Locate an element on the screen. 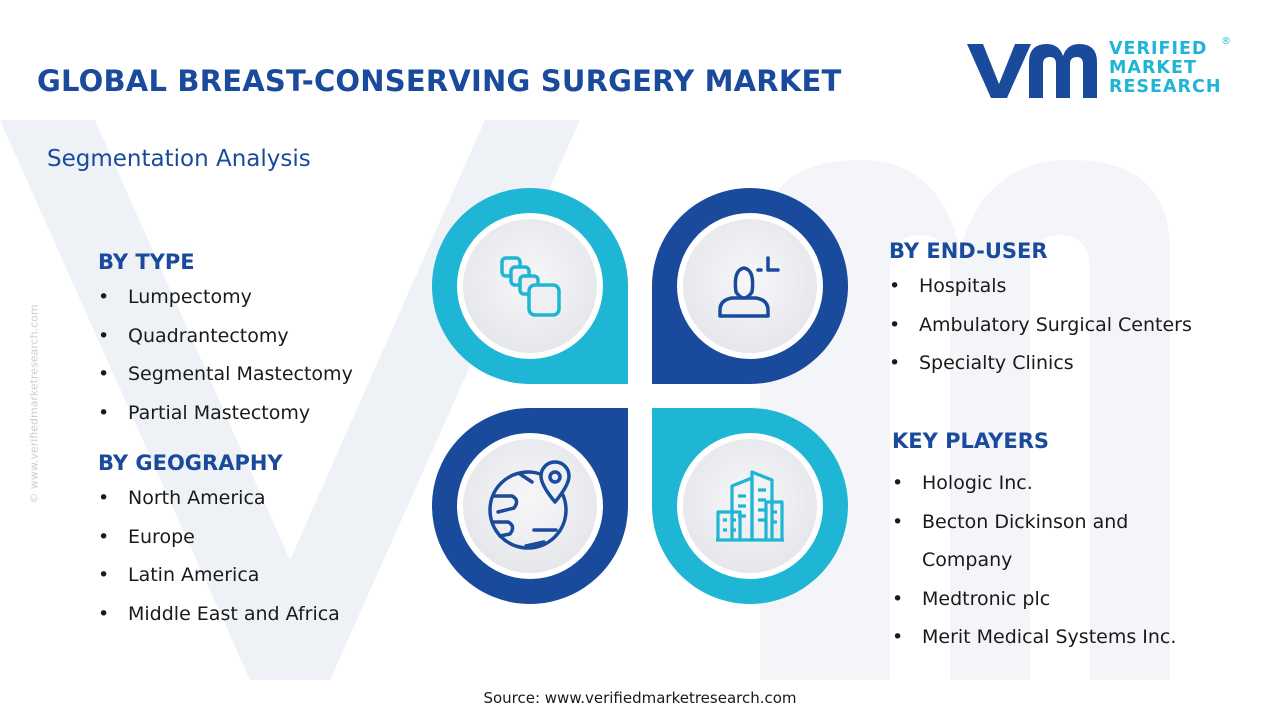 This screenshot has width=1280, height=720. logo-line-3: RESEARCH is located at coordinates (1165, 87).